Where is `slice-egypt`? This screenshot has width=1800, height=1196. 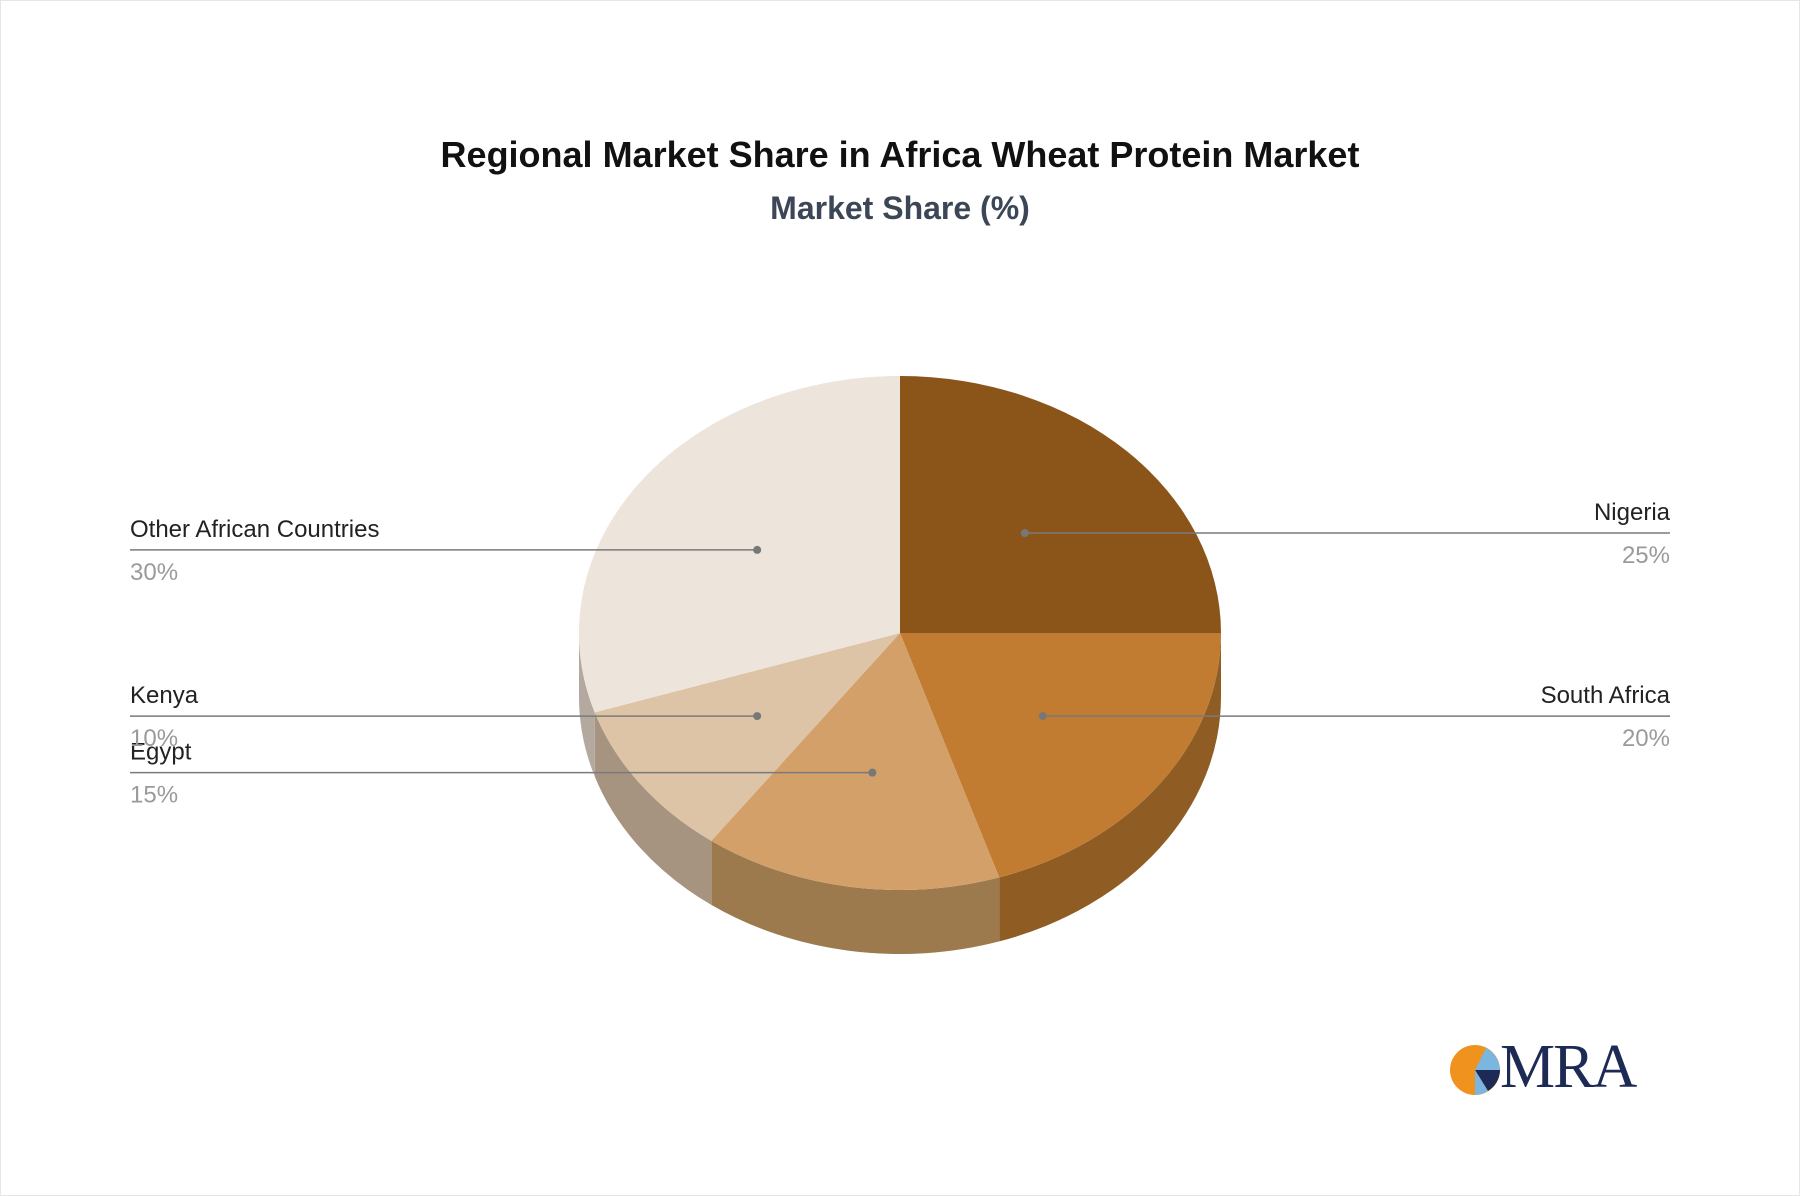
slice-egypt is located at coordinates (855, 761).